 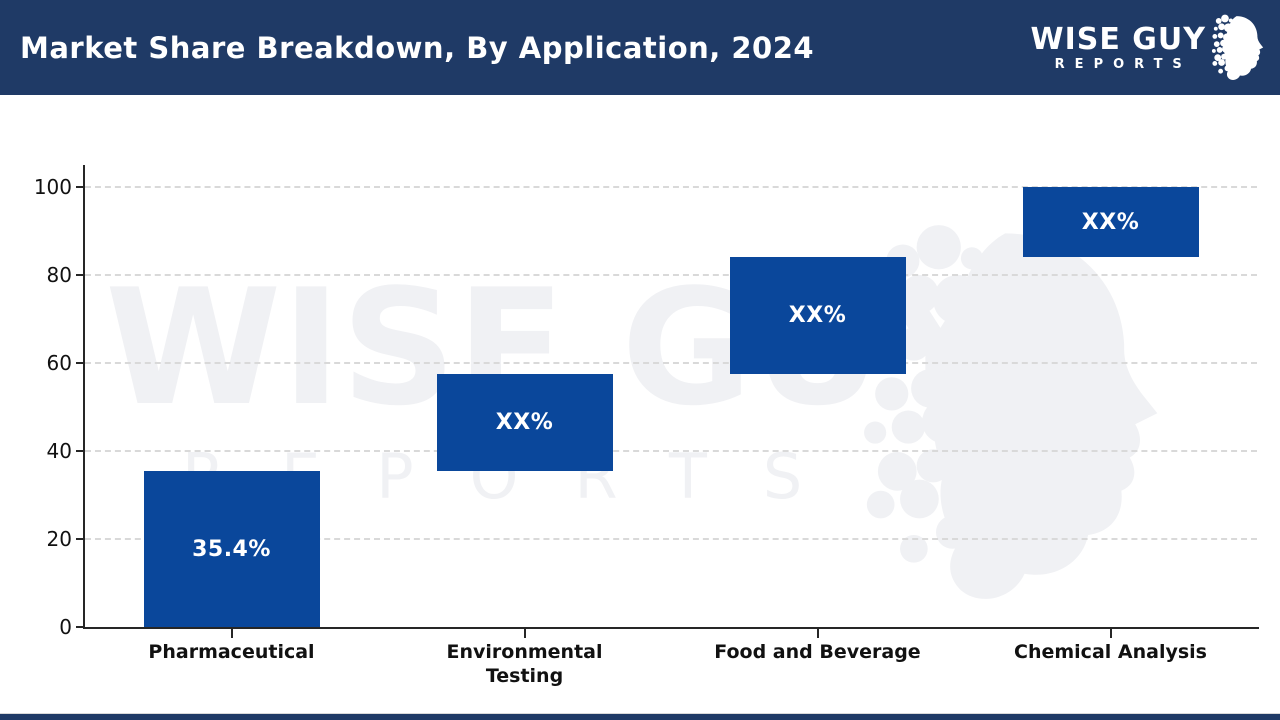 I want to click on x-axis-category-label: Environmental Testing, so click(x=524, y=664).